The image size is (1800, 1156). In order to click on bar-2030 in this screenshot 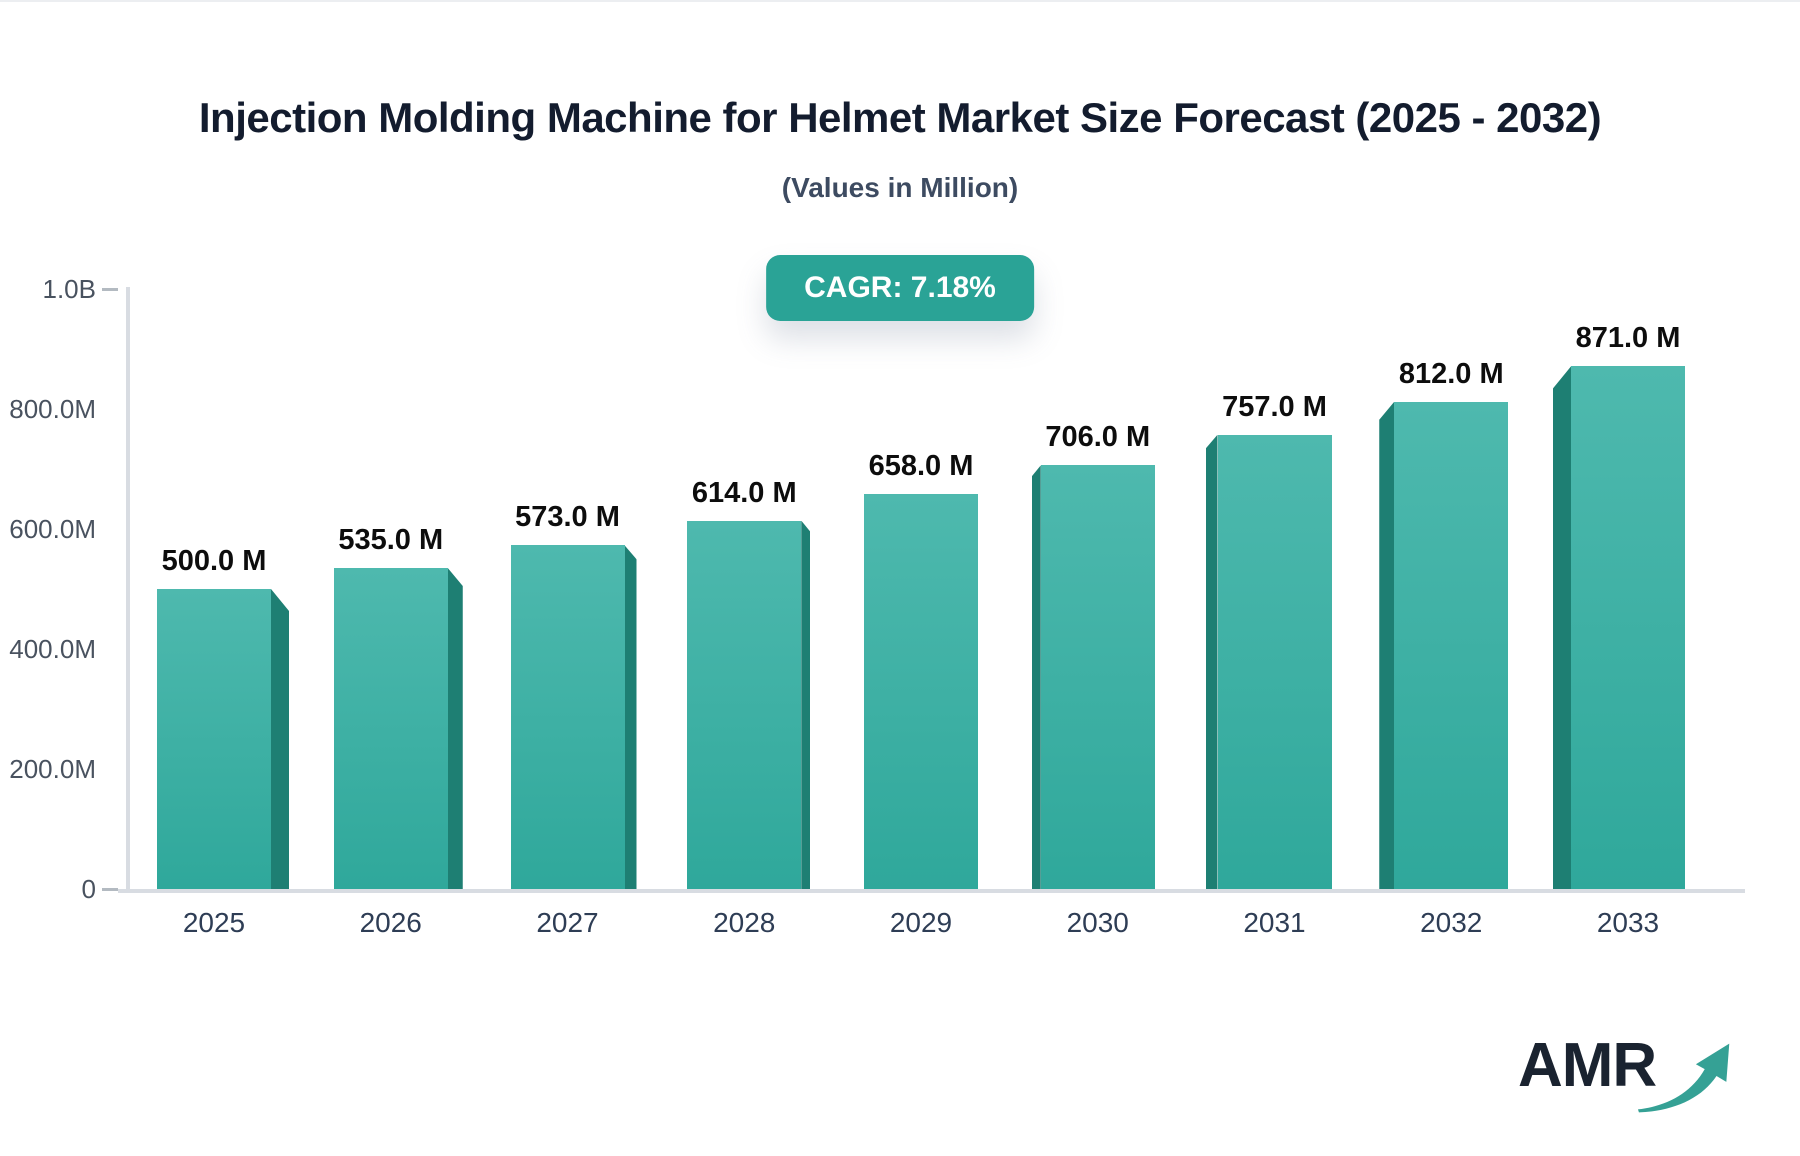, I will do `click(1097, 677)`.